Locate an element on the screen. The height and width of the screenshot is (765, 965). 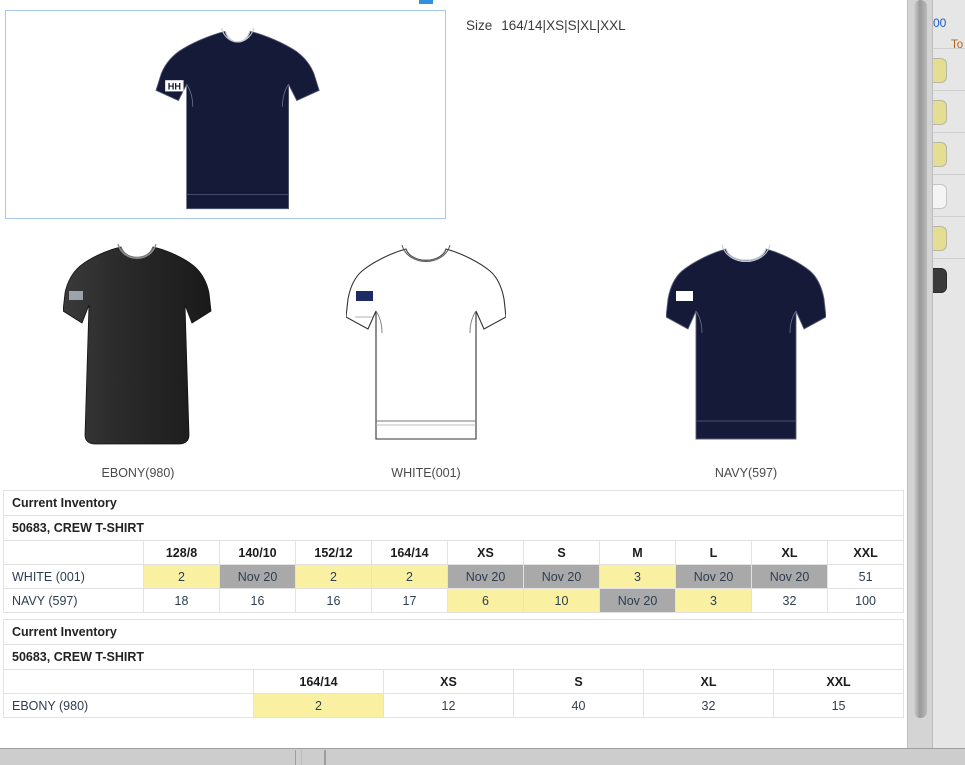
inventory-cell: 3 is located at coordinates (713, 600).